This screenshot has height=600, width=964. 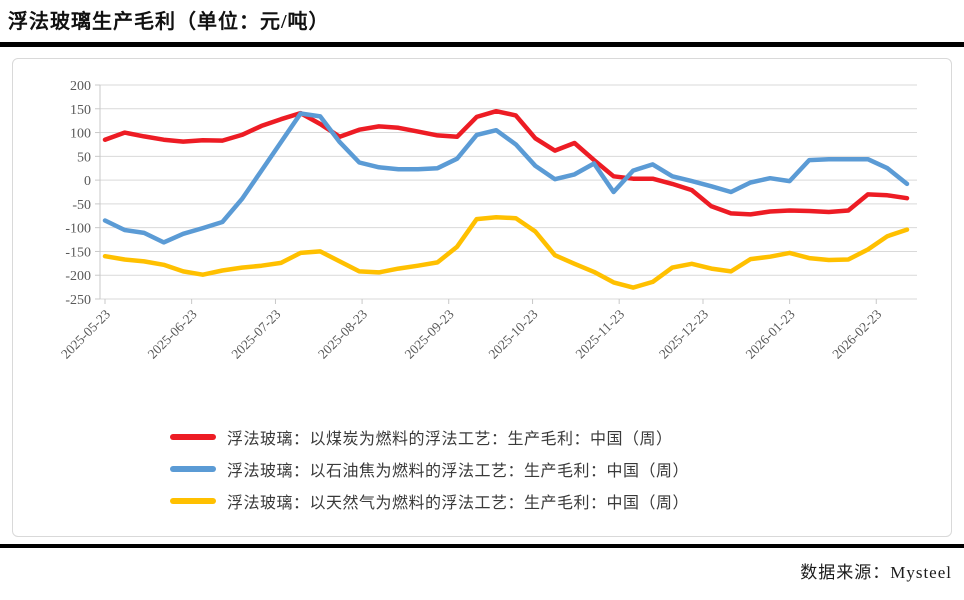 What do you see at coordinates (193, 469) in the screenshot?
I see `legend-swatch-petcoke` at bounding box center [193, 469].